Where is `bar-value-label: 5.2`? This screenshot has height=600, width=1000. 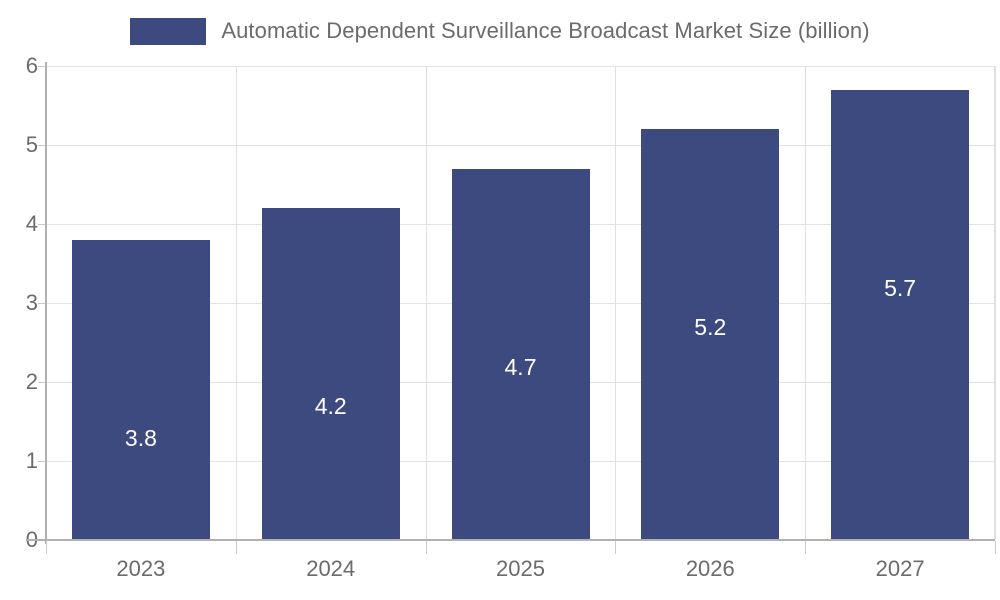
bar-value-label: 5.2 is located at coordinates (710, 327).